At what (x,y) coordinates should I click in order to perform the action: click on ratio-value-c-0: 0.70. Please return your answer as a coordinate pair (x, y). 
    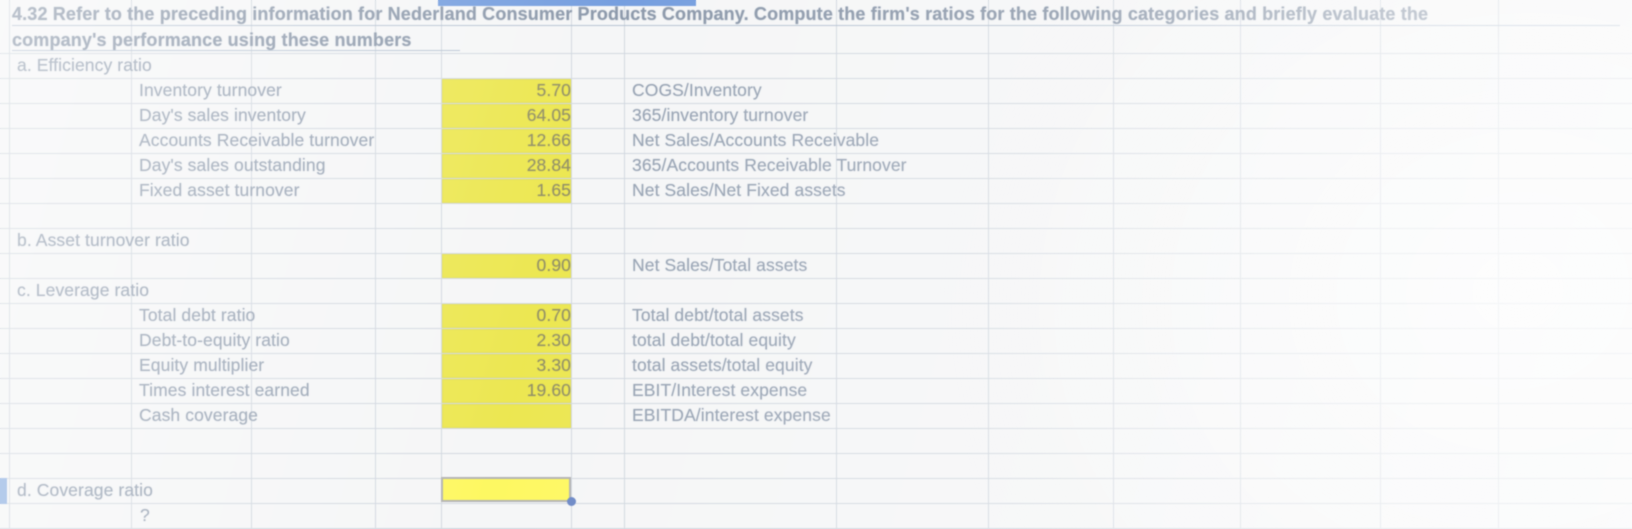
    Looking at the image, I should click on (553, 314).